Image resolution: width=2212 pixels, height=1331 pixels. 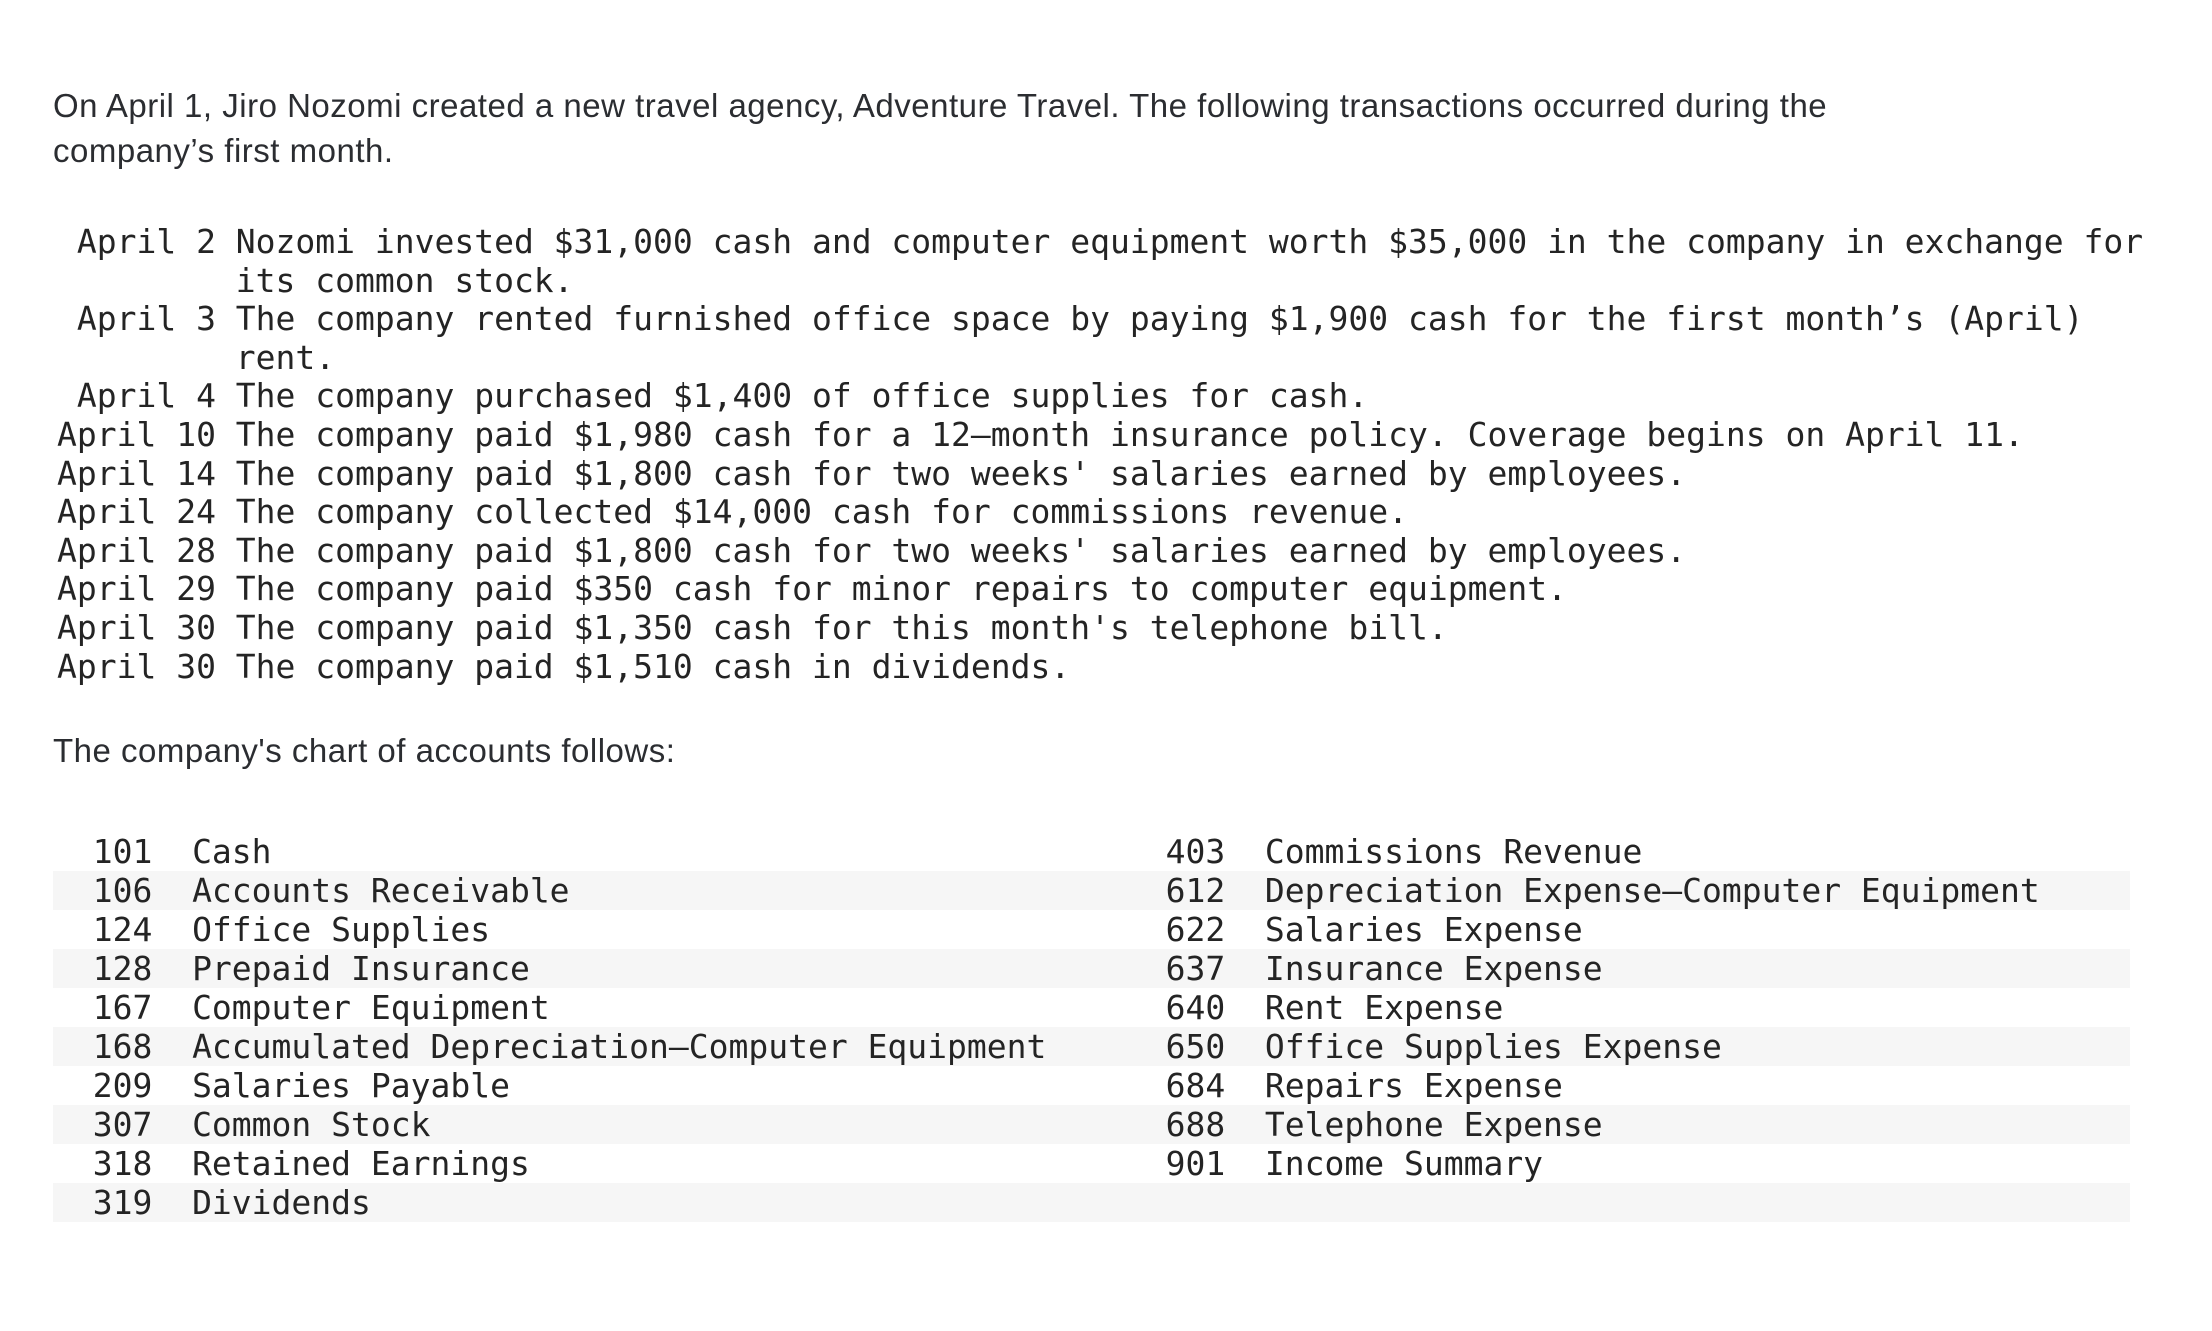 What do you see at coordinates (1404, 1164) in the screenshot?
I see `account-name-right: Income Summary` at bounding box center [1404, 1164].